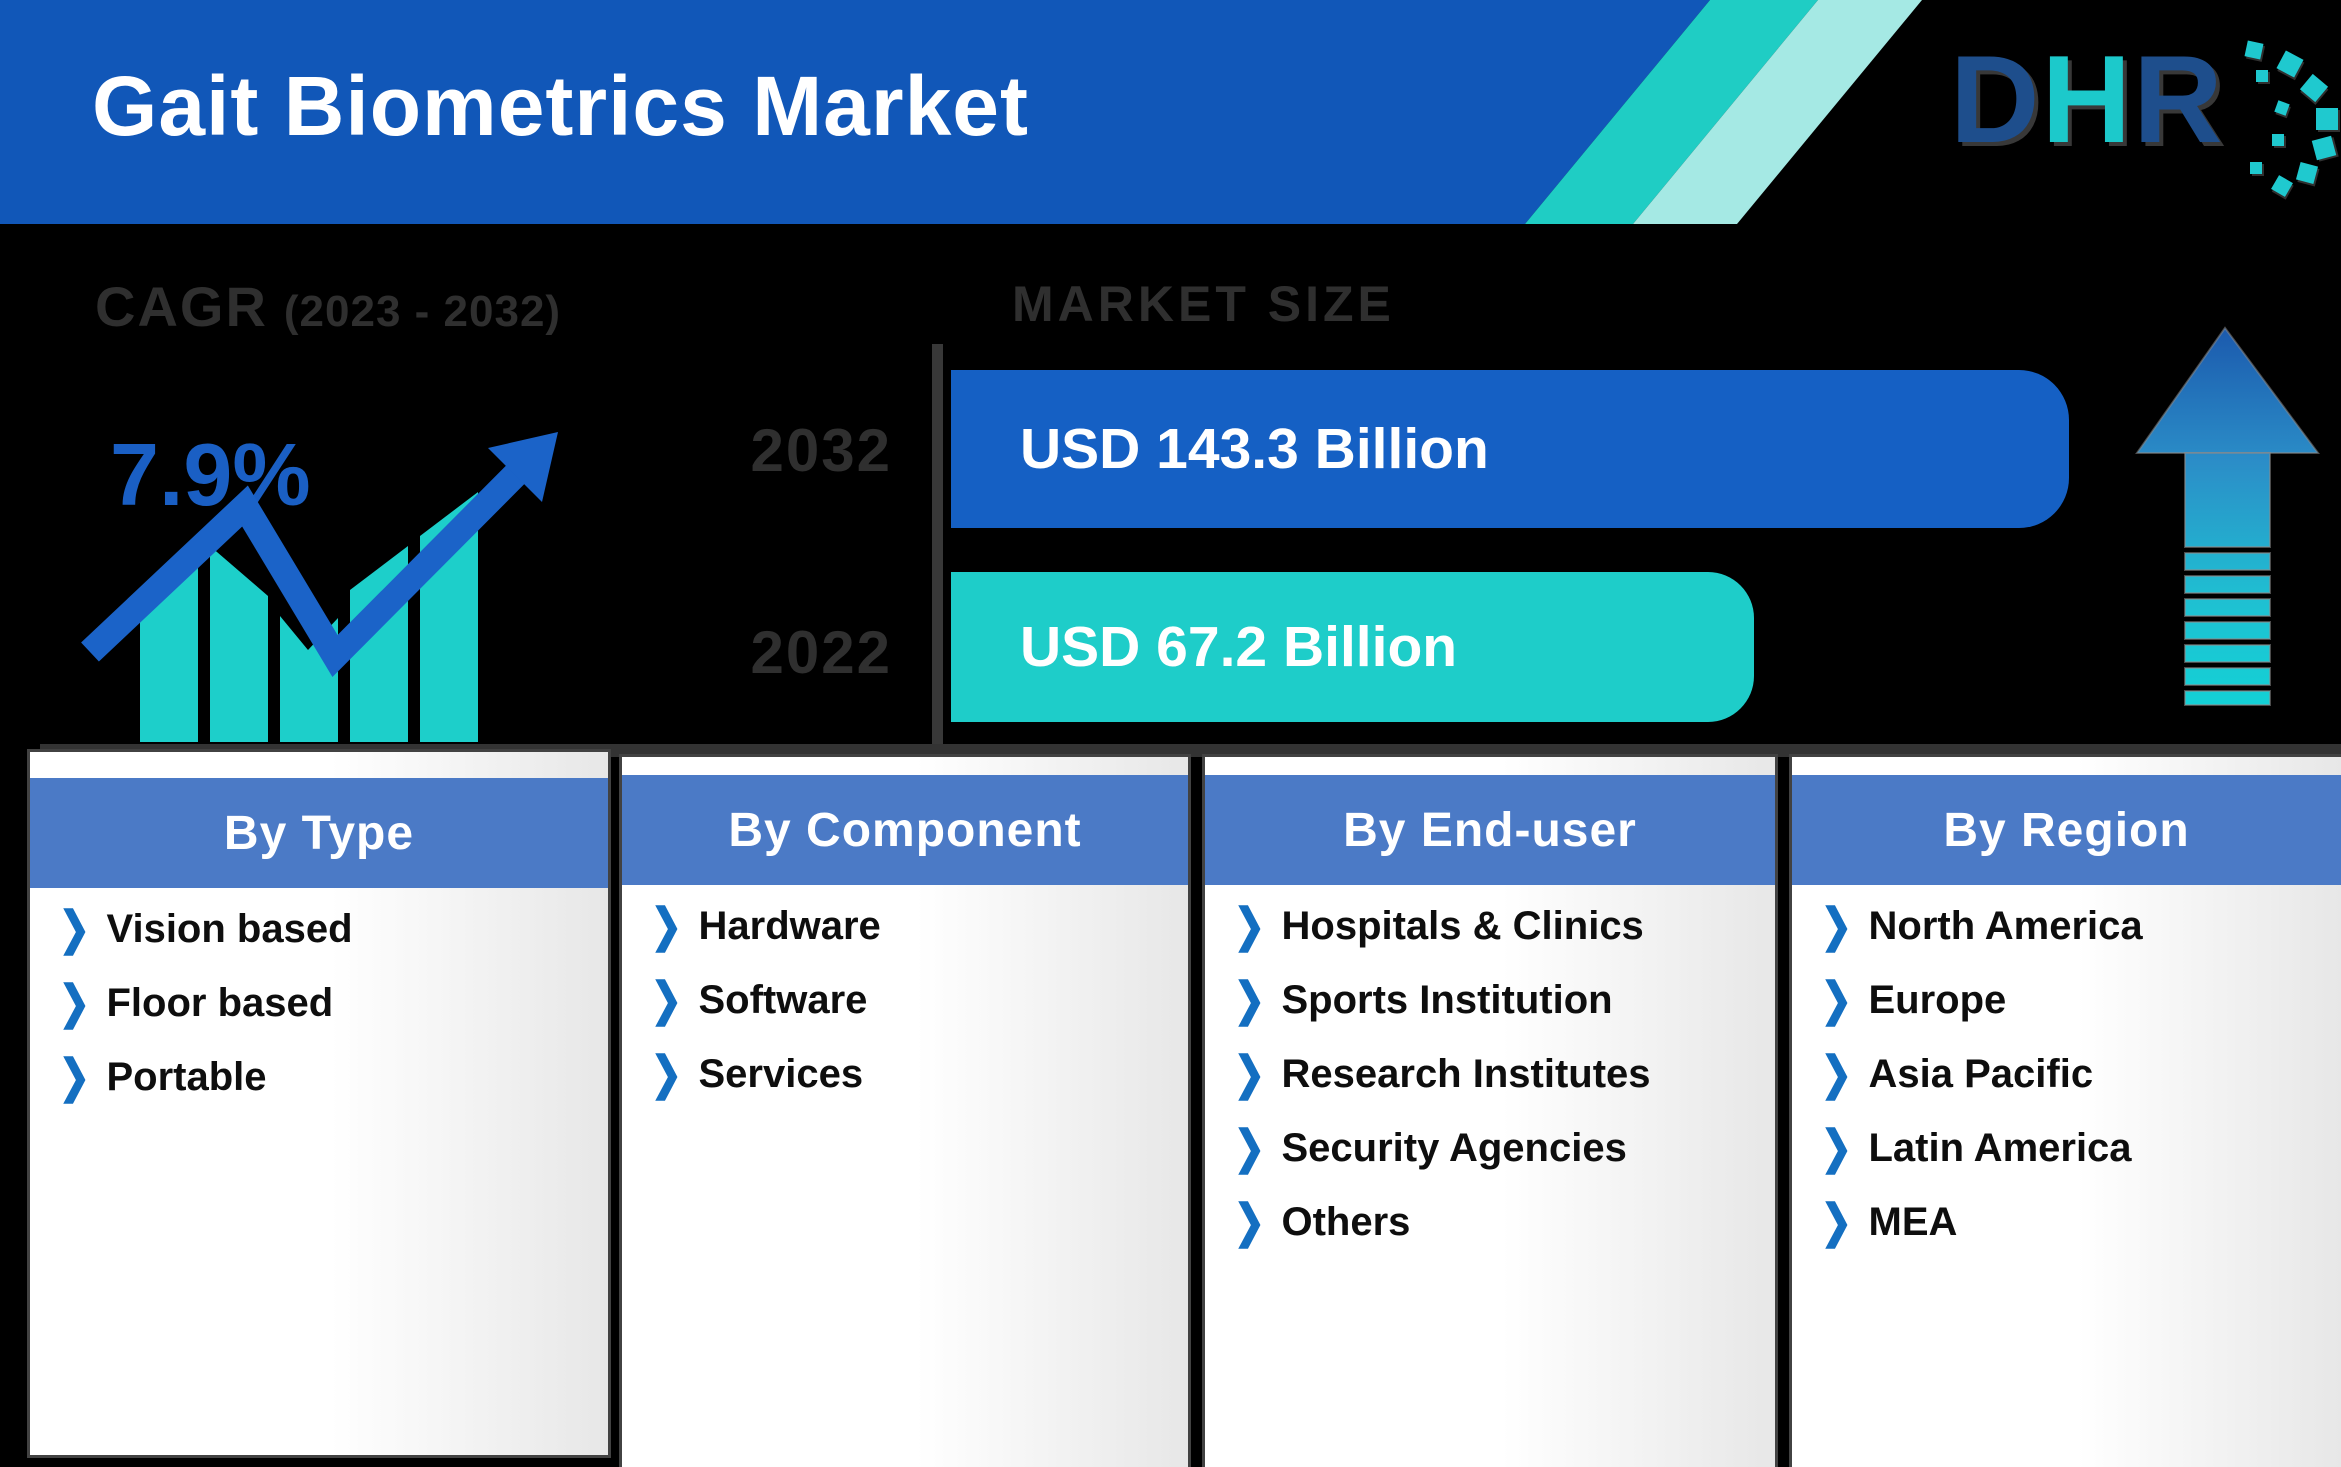 Image resolution: width=2341 pixels, height=1467 pixels. I want to click on list-item: ❯ Latin America, so click(2076, 1148).